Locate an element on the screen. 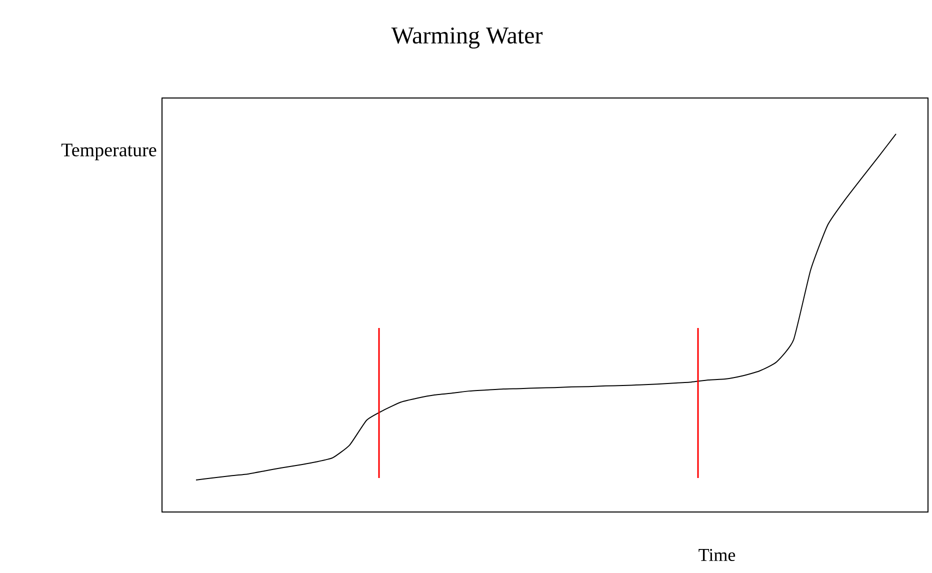  chart-title: Warming Water is located at coordinates (467, 38).